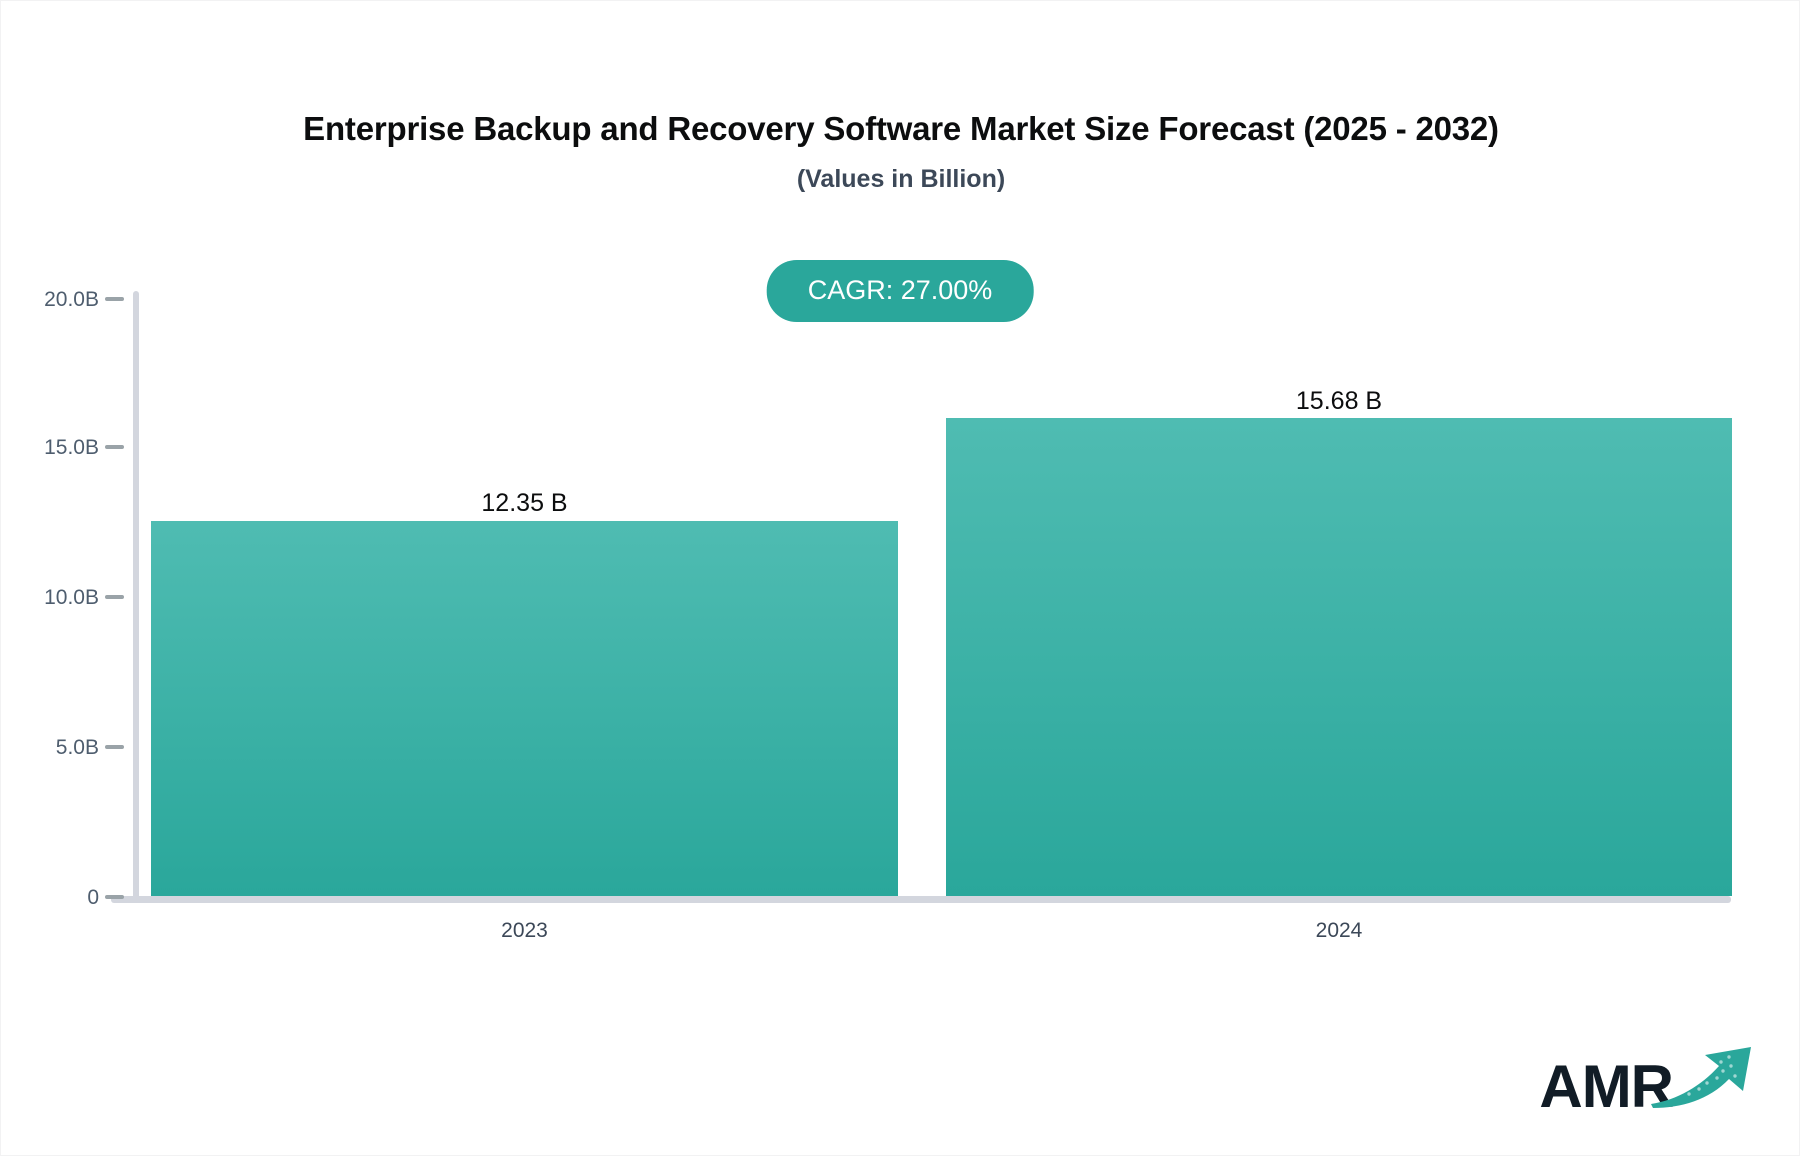 This screenshot has height=1157, width=1800. What do you see at coordinates (71, 299) in the screenshot?
I see `y-tick-label-20: 20.0B` at bounding box center [71, 299].